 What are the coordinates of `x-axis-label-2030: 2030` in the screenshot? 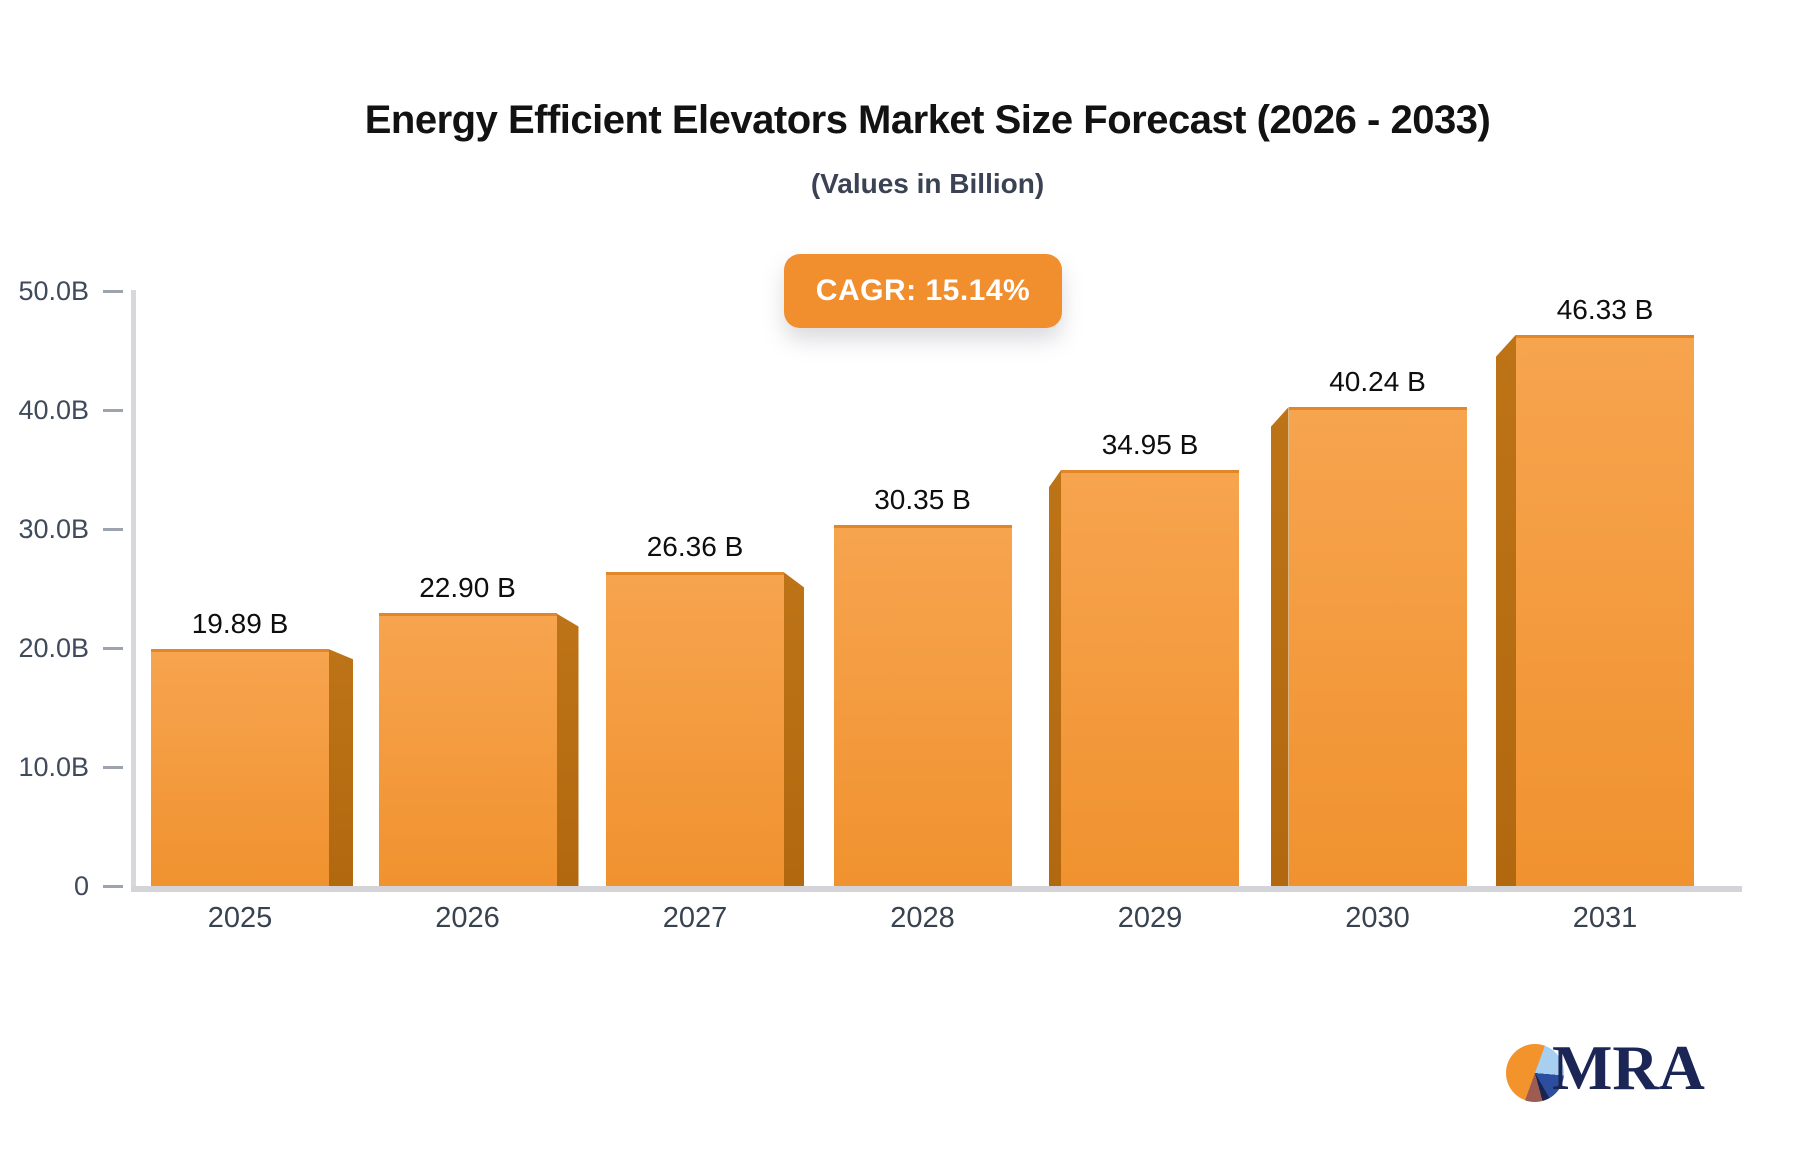 It's located at (1377, 918).